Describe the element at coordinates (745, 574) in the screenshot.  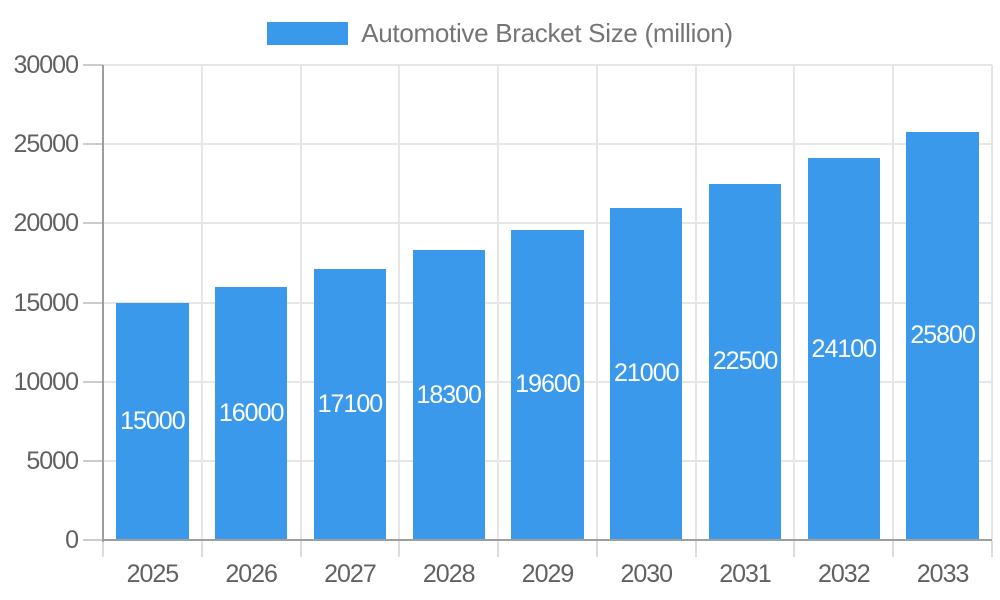
I see `x-axis-label-2031: 2031` at that location.